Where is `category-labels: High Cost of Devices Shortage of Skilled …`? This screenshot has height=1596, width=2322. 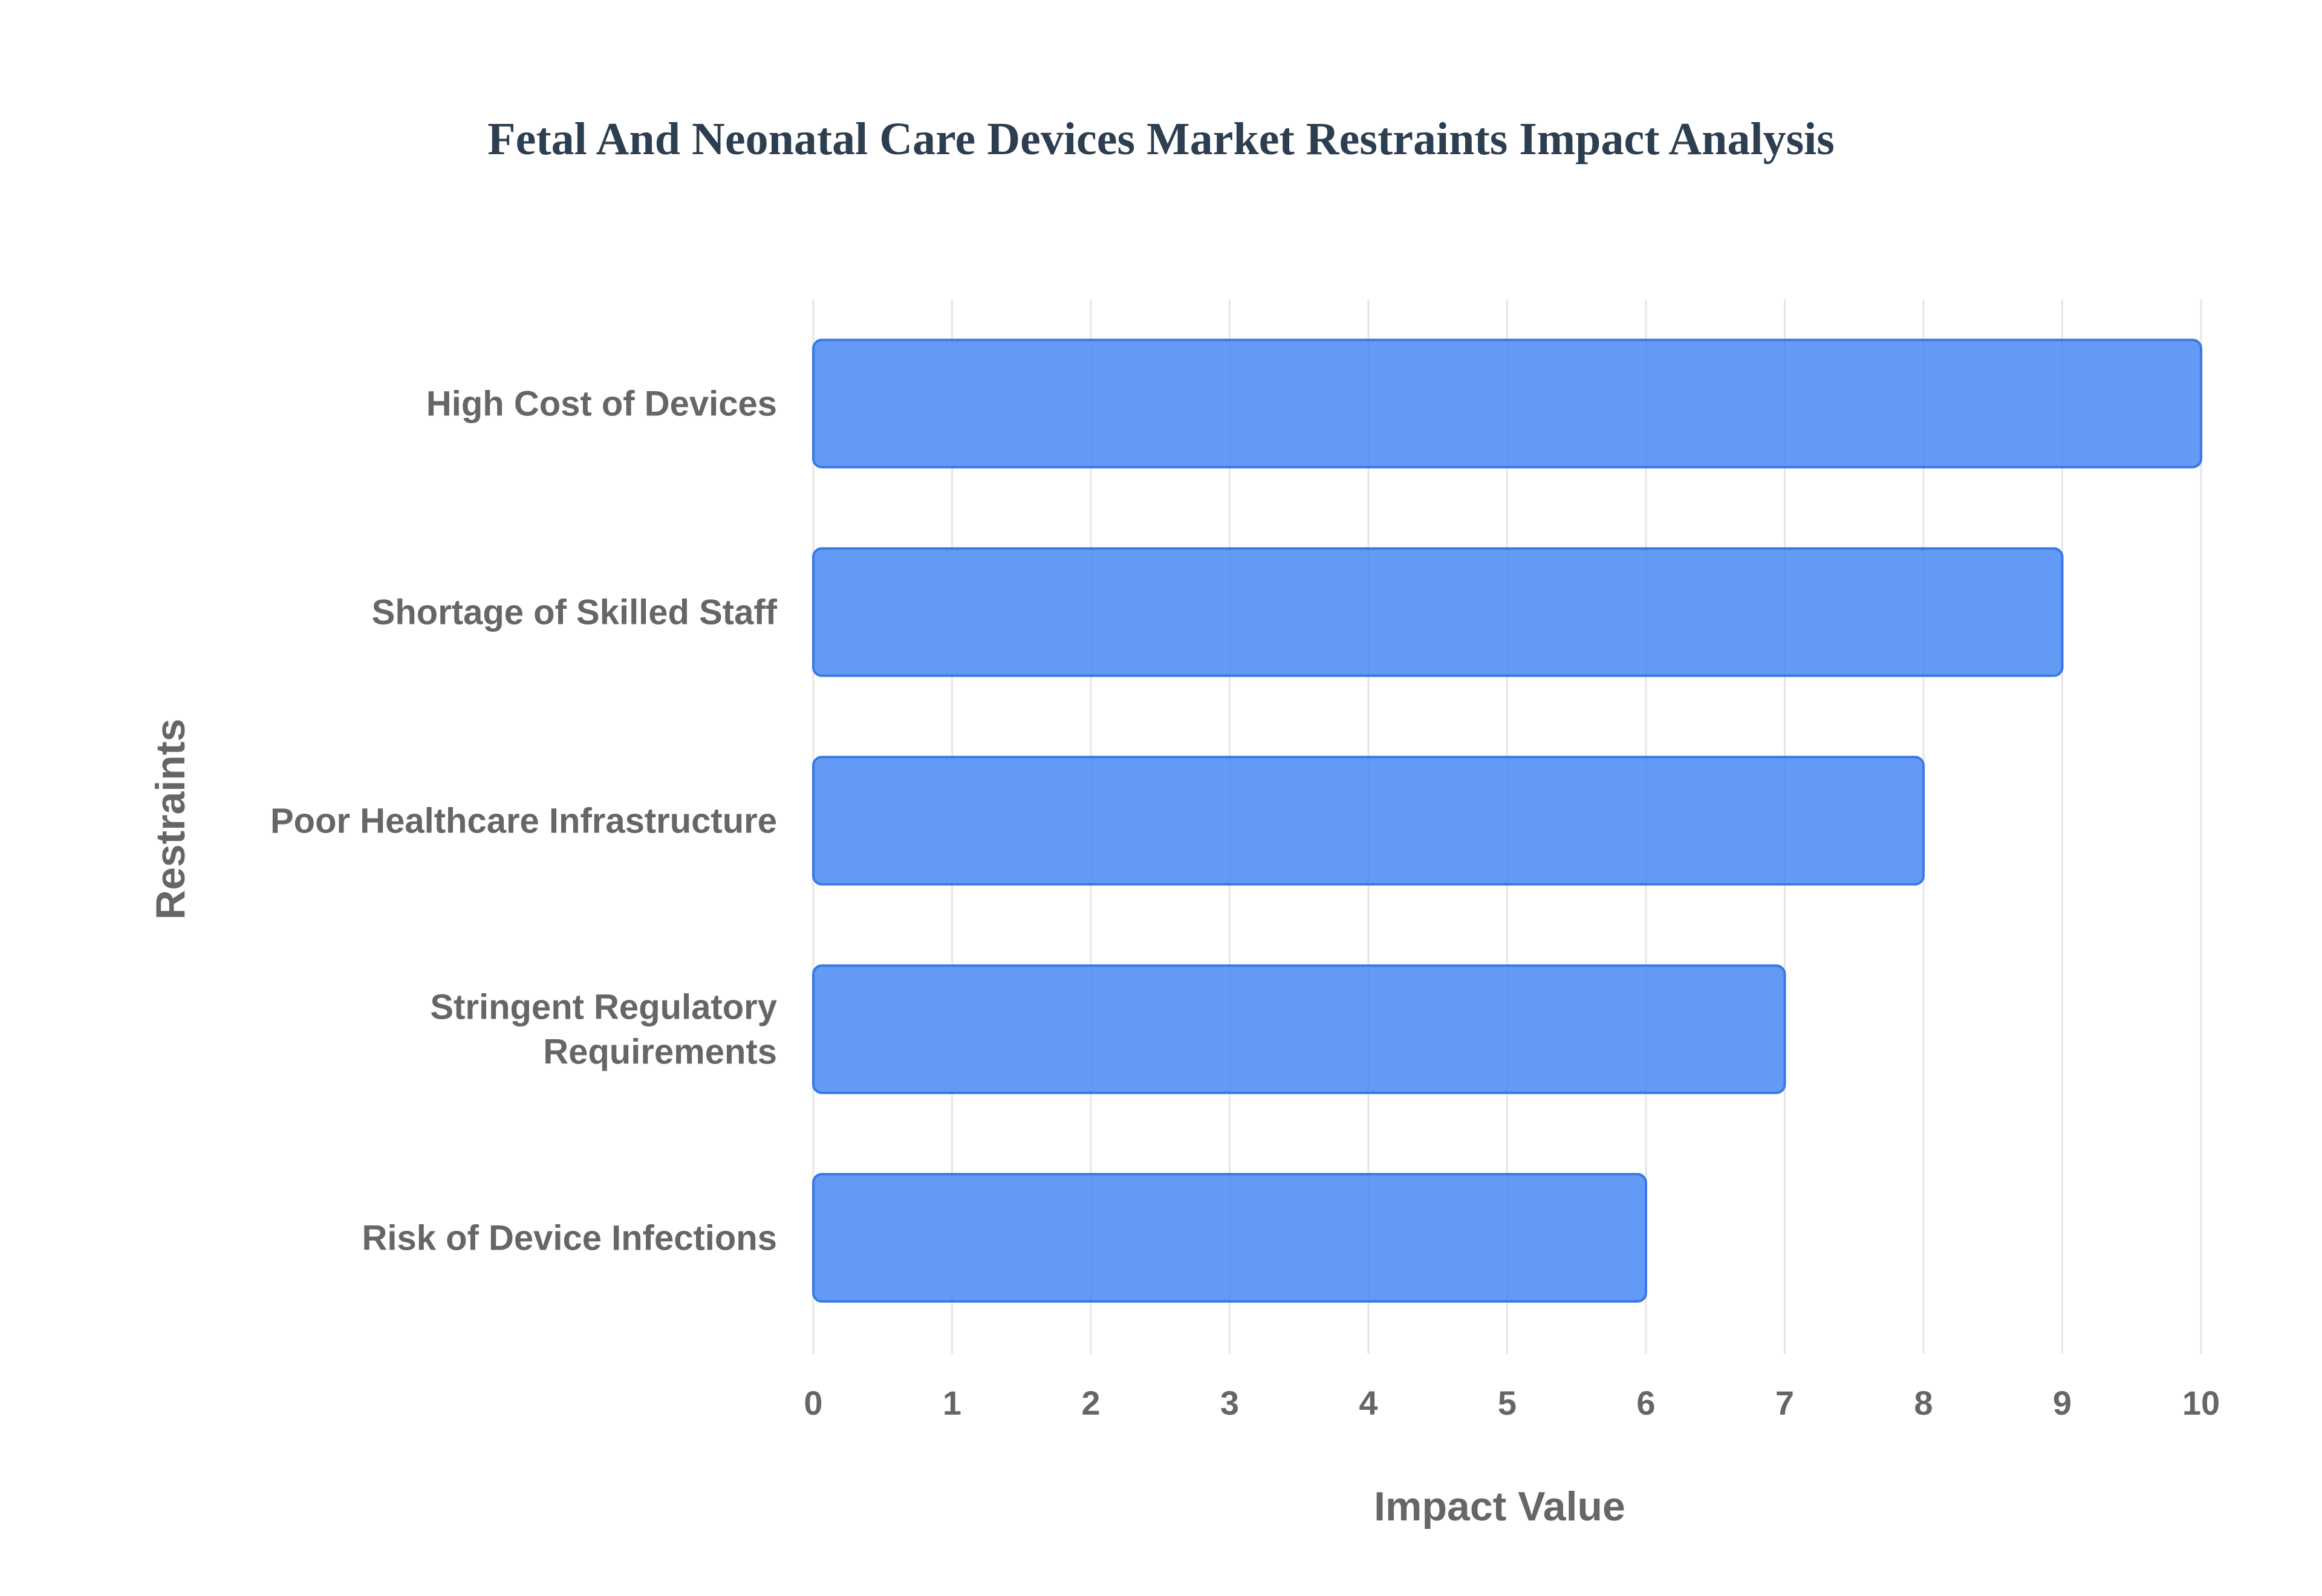
category-labels: High Cost of Devices Shortage of Skilled … is located at coordinates (524, 821).